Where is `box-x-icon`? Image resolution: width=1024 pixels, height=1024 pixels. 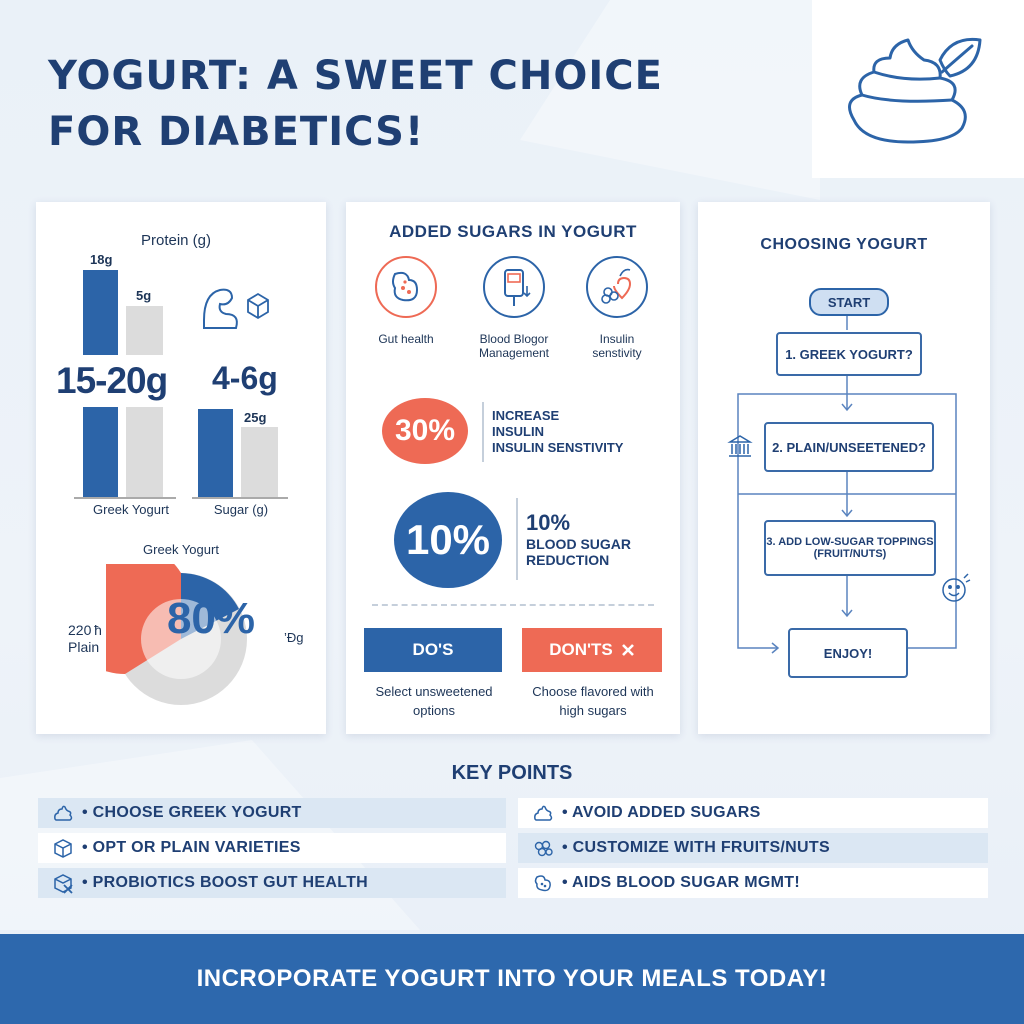 box-x-icon is located at coordinates (63, 884).